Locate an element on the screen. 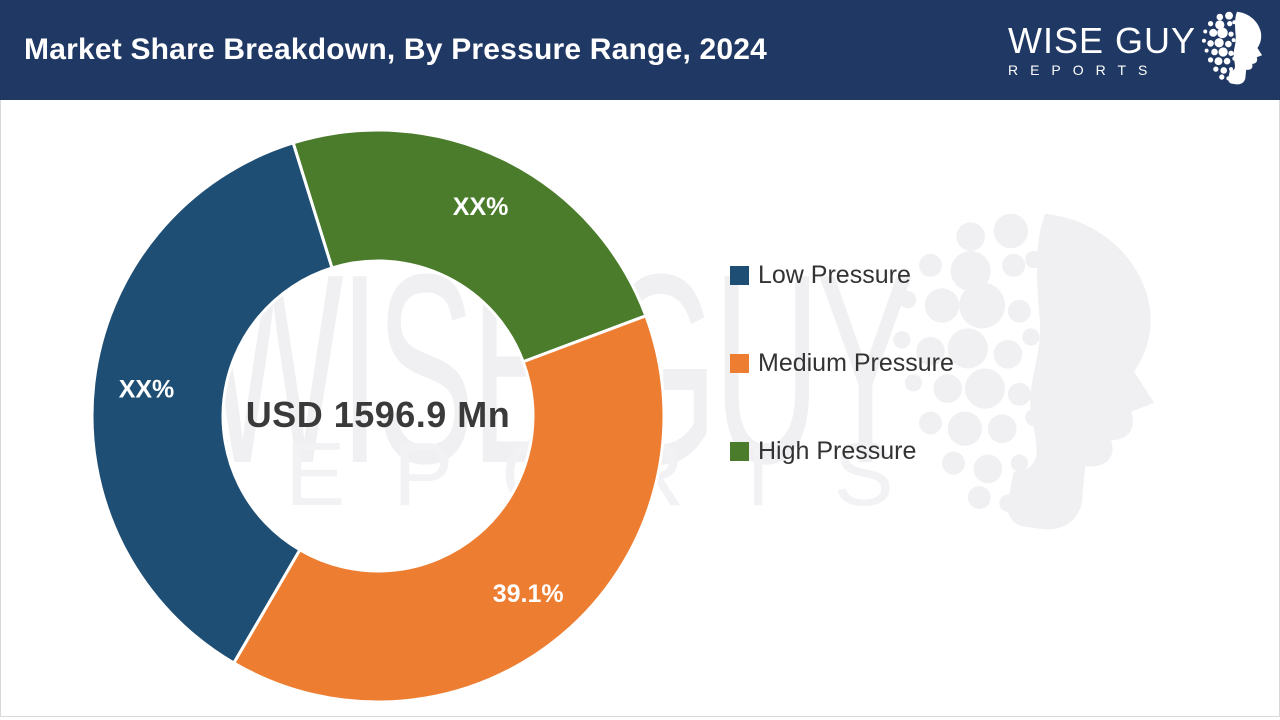  legend-item-medium-pressure: Medium Pressure is located at coordinates (842, 363).